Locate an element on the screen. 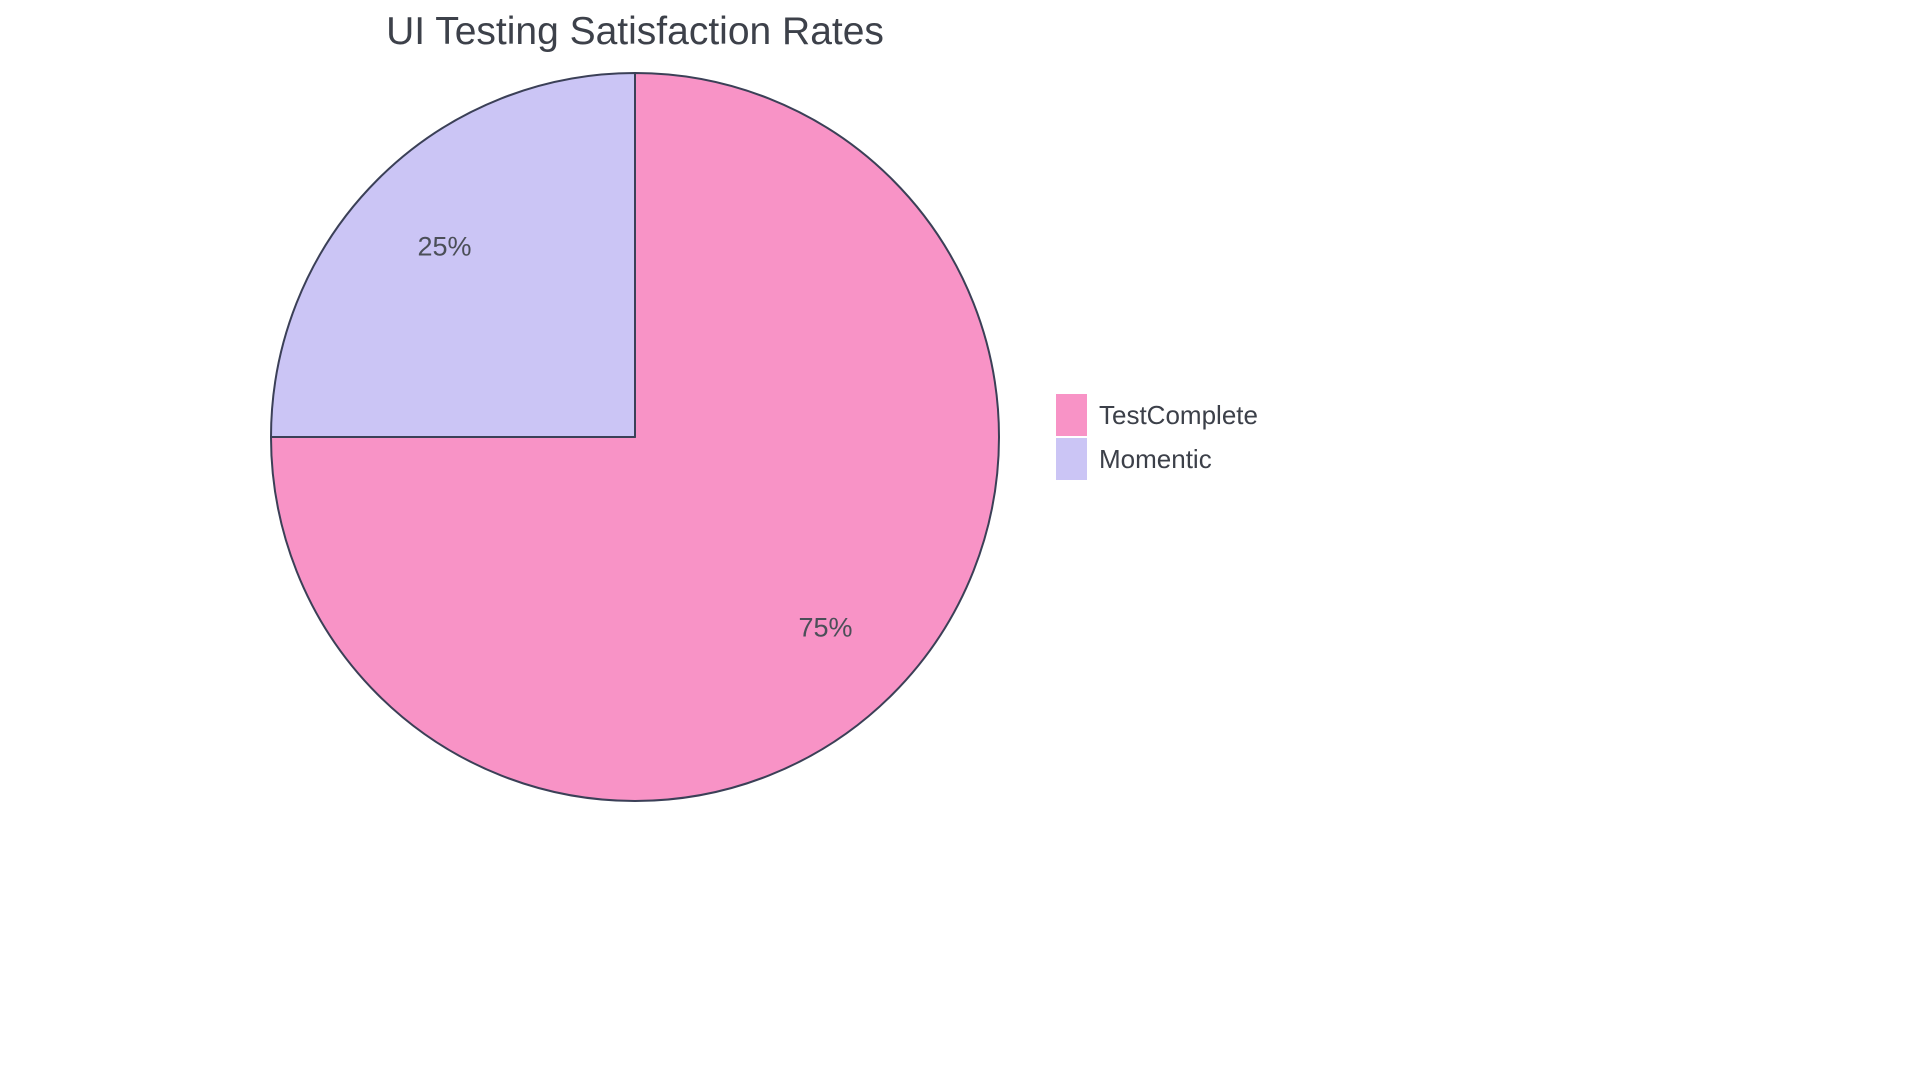  chart-title: UI Testing Satisfaction Rates is located at coordinates (635, 31).